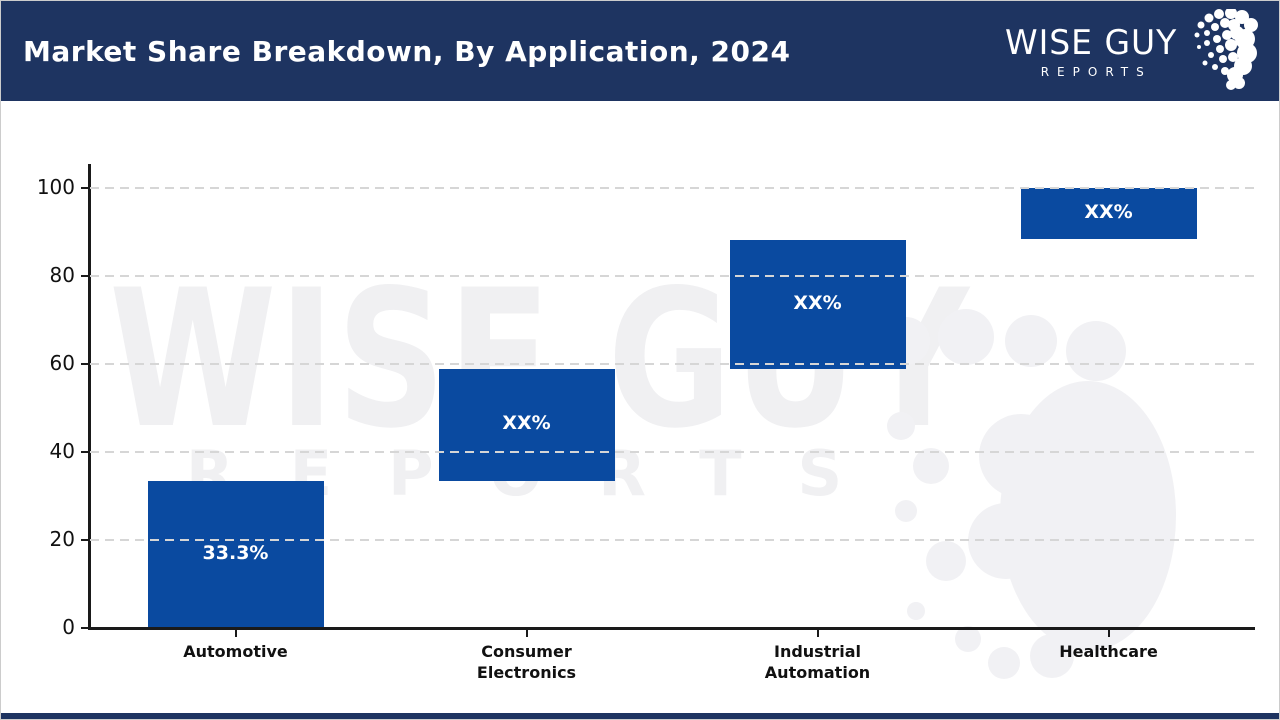 The height and width of the screenshot is (720, 1280). I want to click on y-tick-label-20: 20, so click(62, 539).